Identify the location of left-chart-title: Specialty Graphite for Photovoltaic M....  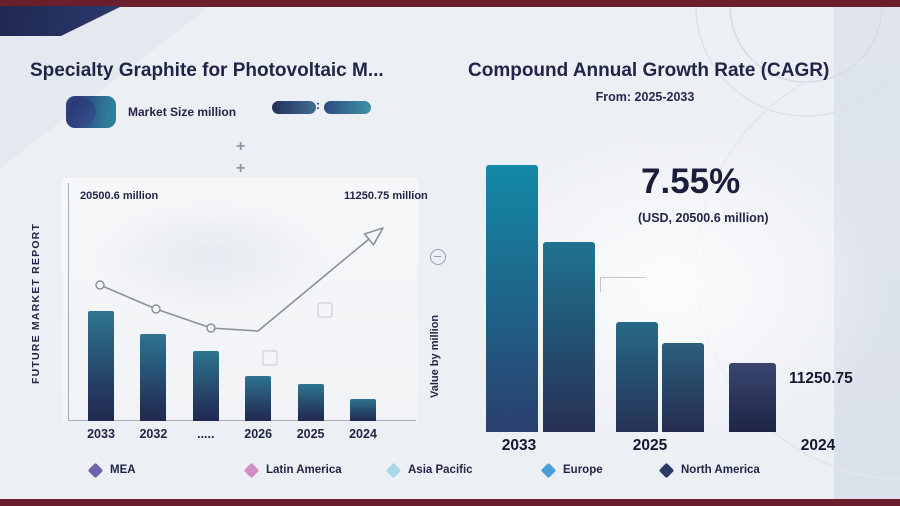
(207, 70).